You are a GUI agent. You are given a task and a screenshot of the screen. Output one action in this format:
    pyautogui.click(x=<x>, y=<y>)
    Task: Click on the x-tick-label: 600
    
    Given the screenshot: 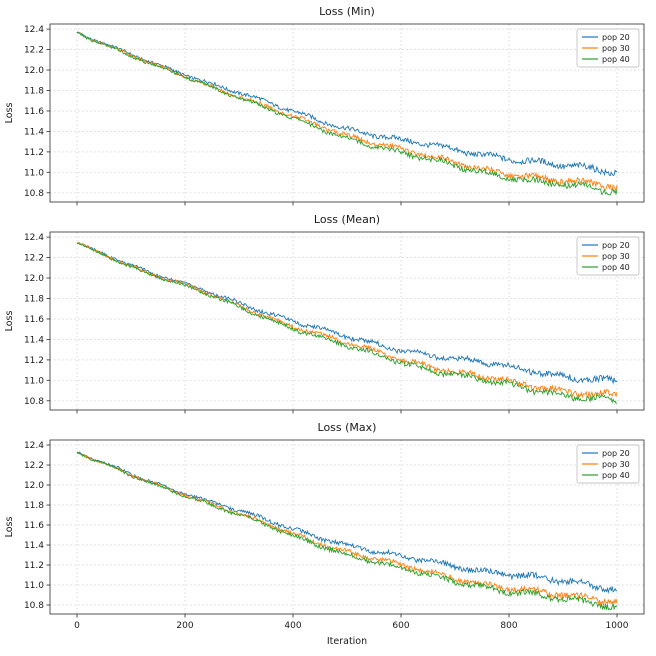 What is the action you would take?
    pyautogui.click(x=400, y=626)
    